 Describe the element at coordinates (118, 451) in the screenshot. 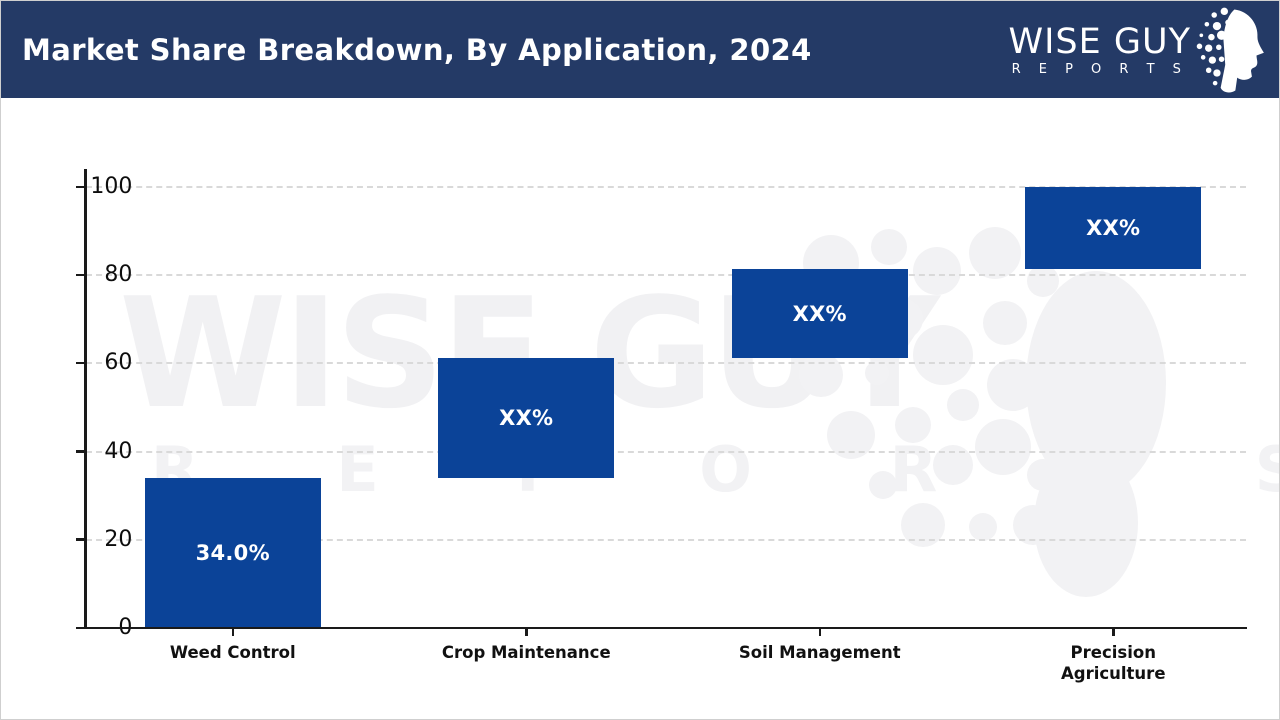

I see `y-tick-label-40: 40` at that location.